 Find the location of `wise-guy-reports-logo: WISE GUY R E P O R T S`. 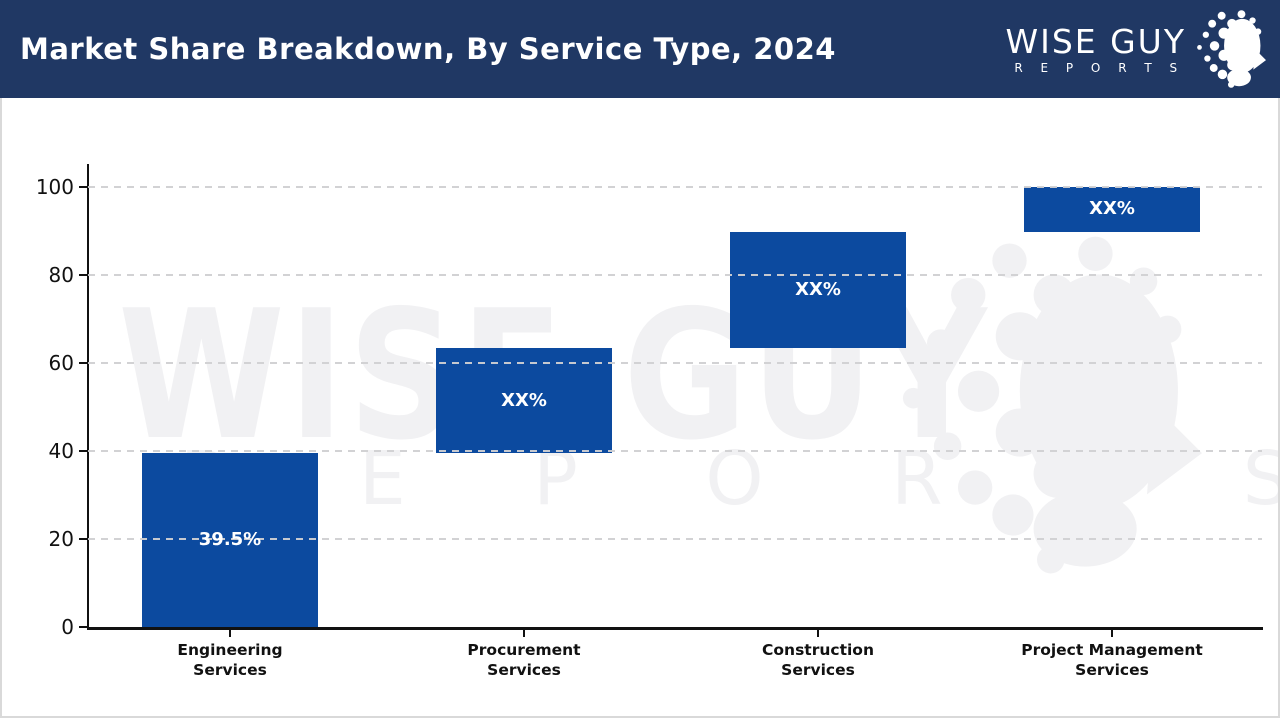

wise-guy-reports-logo: WISE GUY R E P O R T S is located at coordinates (1142, 49).